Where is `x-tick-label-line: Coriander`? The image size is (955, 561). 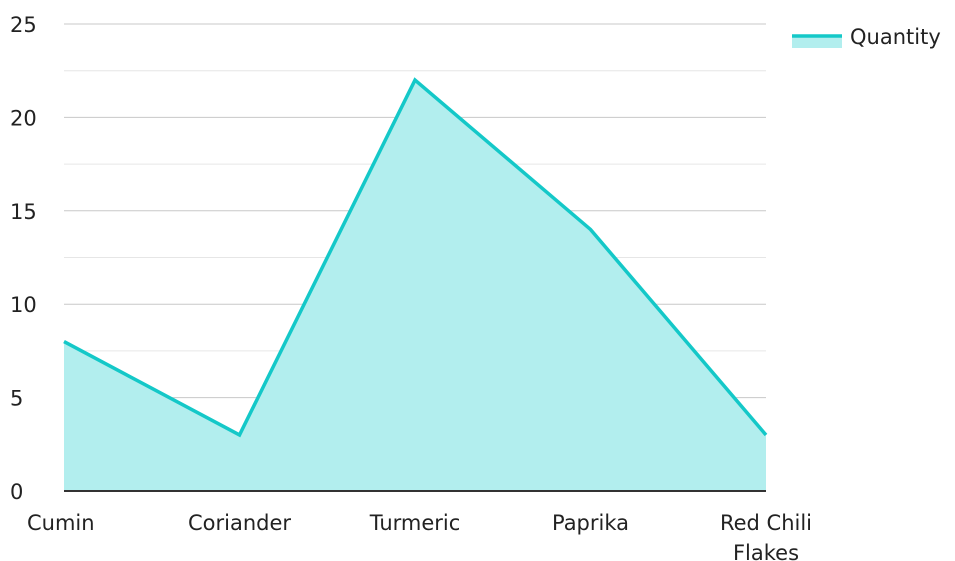
x-tick-label-line: Coriander is located at coordinates (239, 523).